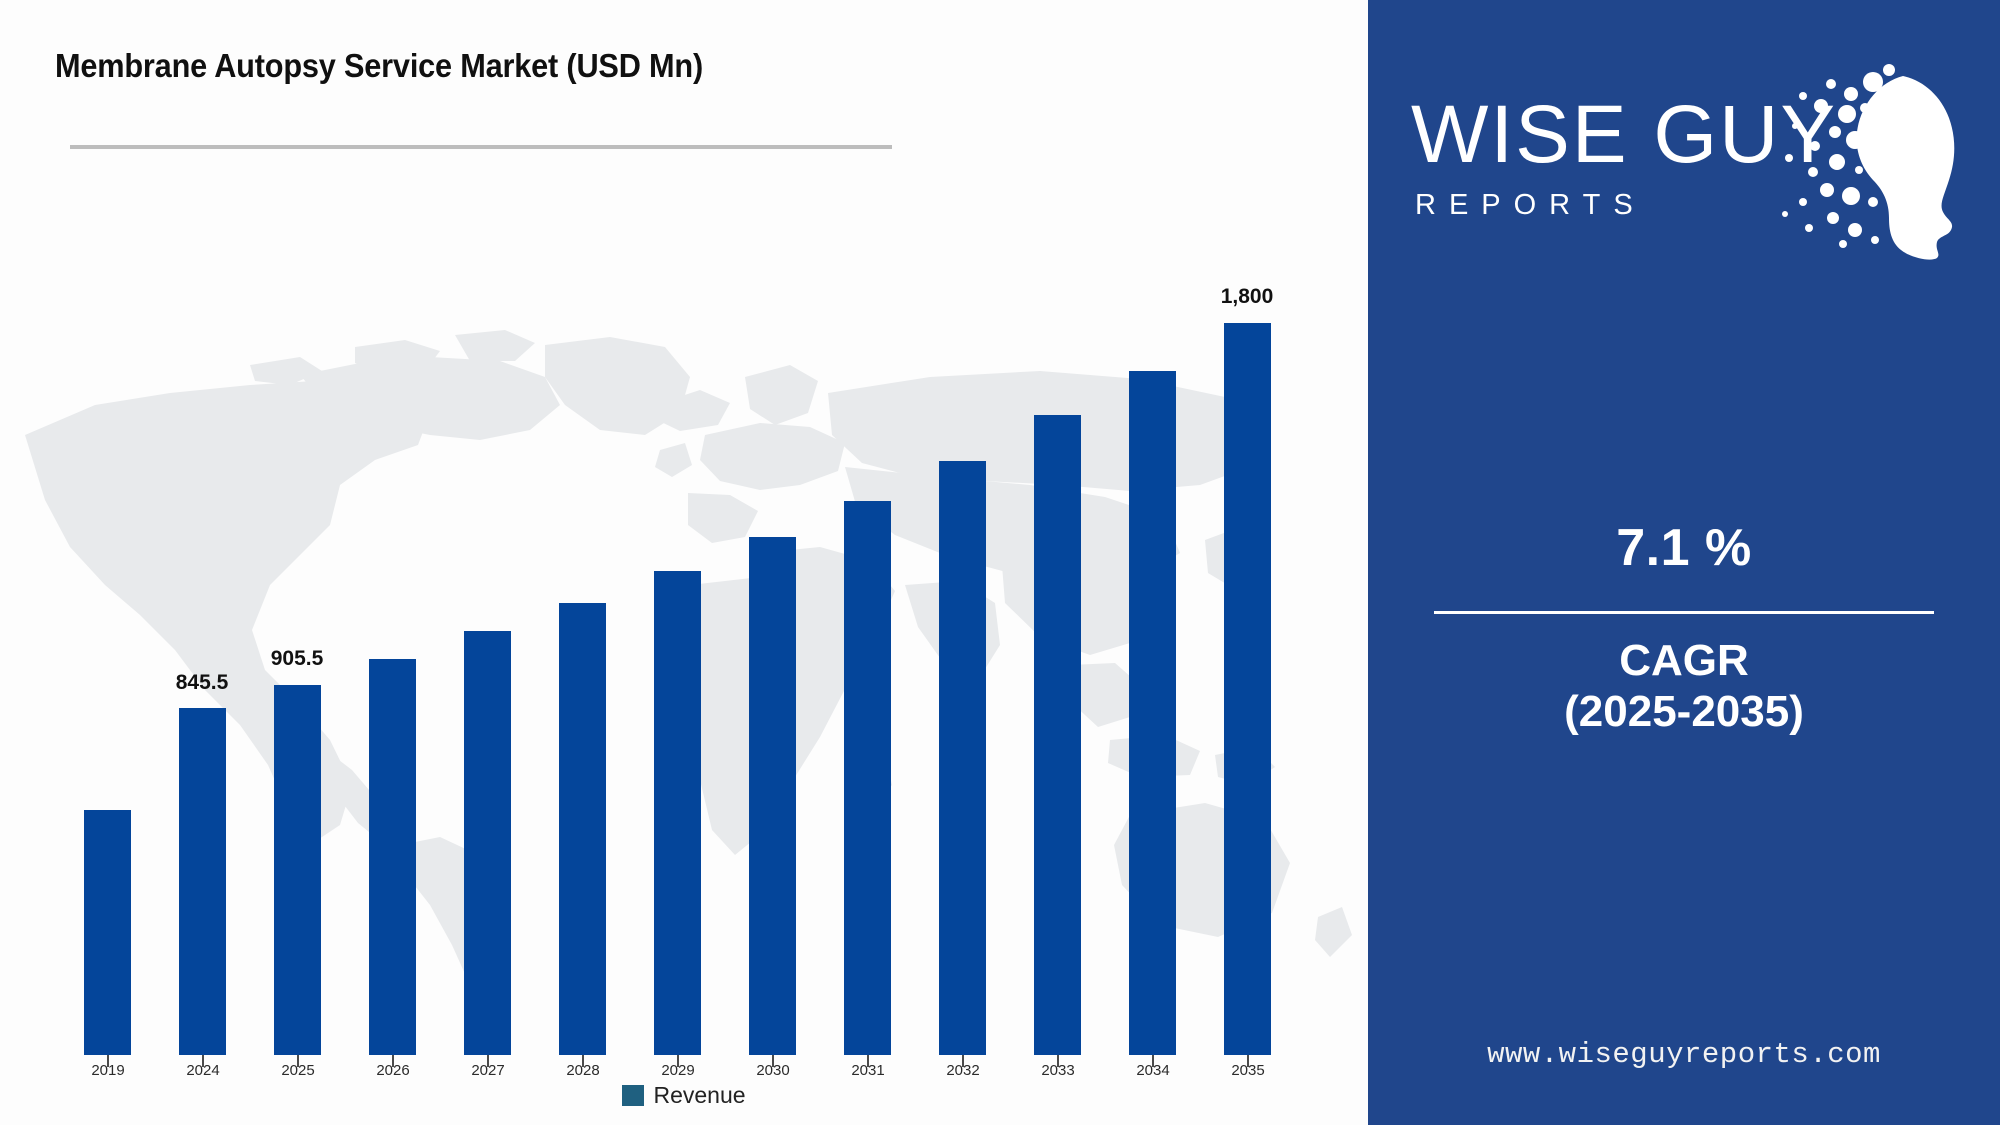 The height and width of the screenshot is (1125, 2000). I want to click on cagr-block: 7.1 % CAGR (2025-2035), so click(1684, 628).